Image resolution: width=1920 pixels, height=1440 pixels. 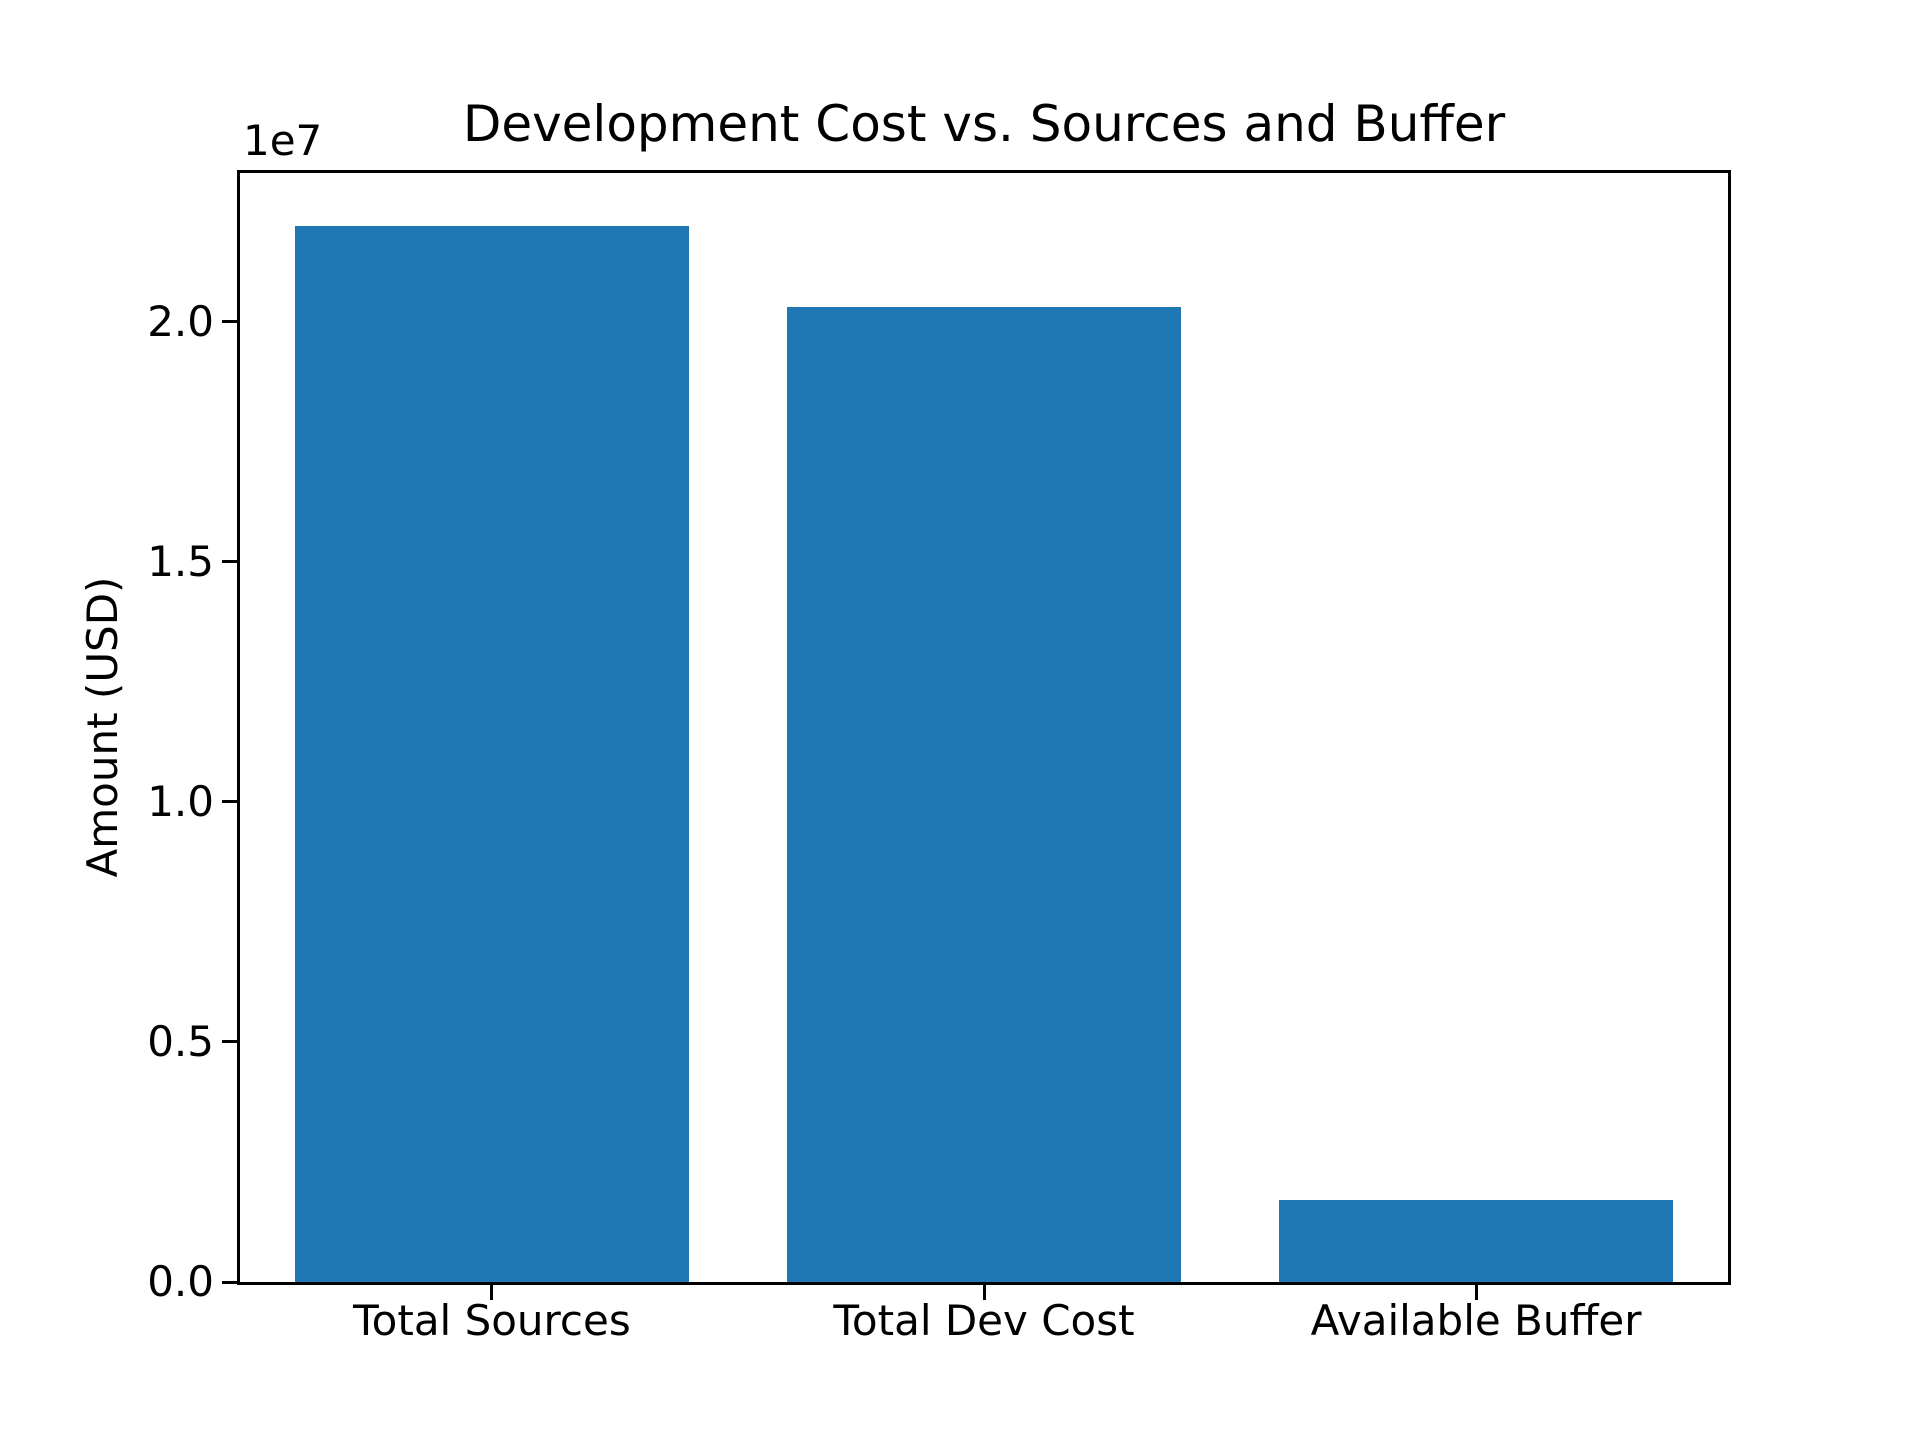 I want to click on y-tick-label: 1.0, so click(x=180, y=801).